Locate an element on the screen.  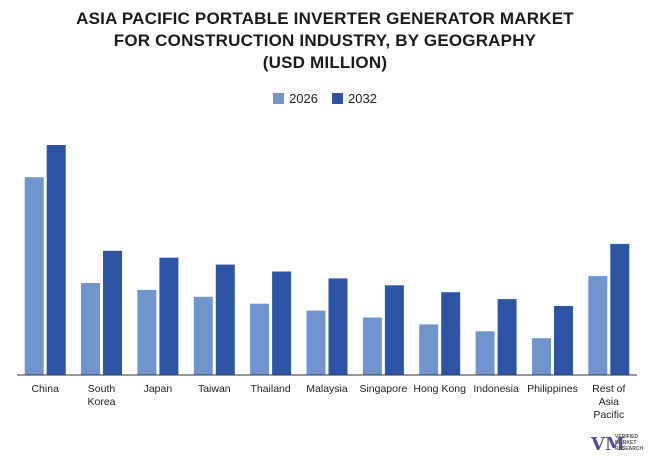
legend-label-2026: 2026 is located at coordinates (303, 98).